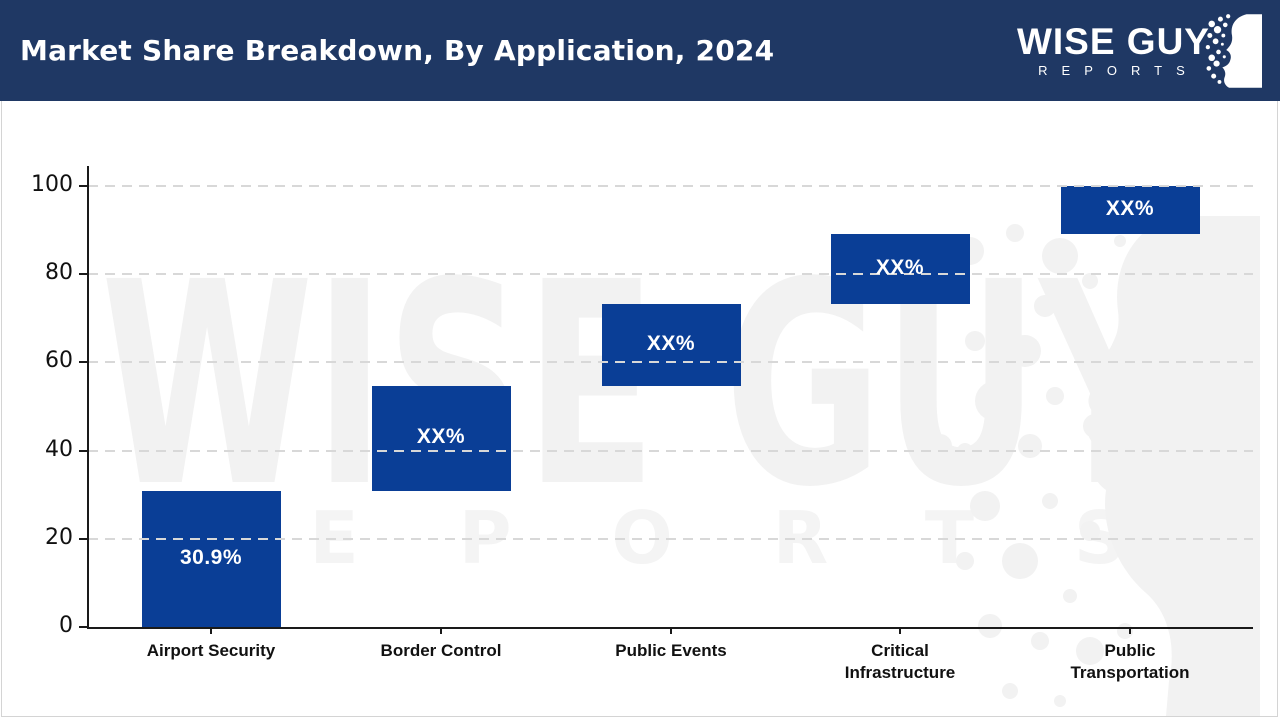 The height and width of the screenshot is (720, 1280). What do you see at coordinates (1113, 41) in the screenshot?
I see `logo-brand-text: WISE GUY` at bounding box center [1113, 41].